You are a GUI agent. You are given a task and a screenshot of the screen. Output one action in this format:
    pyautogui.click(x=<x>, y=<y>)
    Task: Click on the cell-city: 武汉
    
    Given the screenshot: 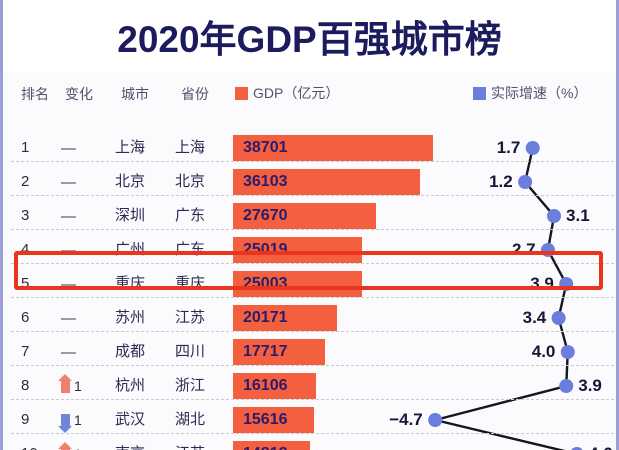 What is the action you would take?
    pyautogui.click(x=130, y=419)
    